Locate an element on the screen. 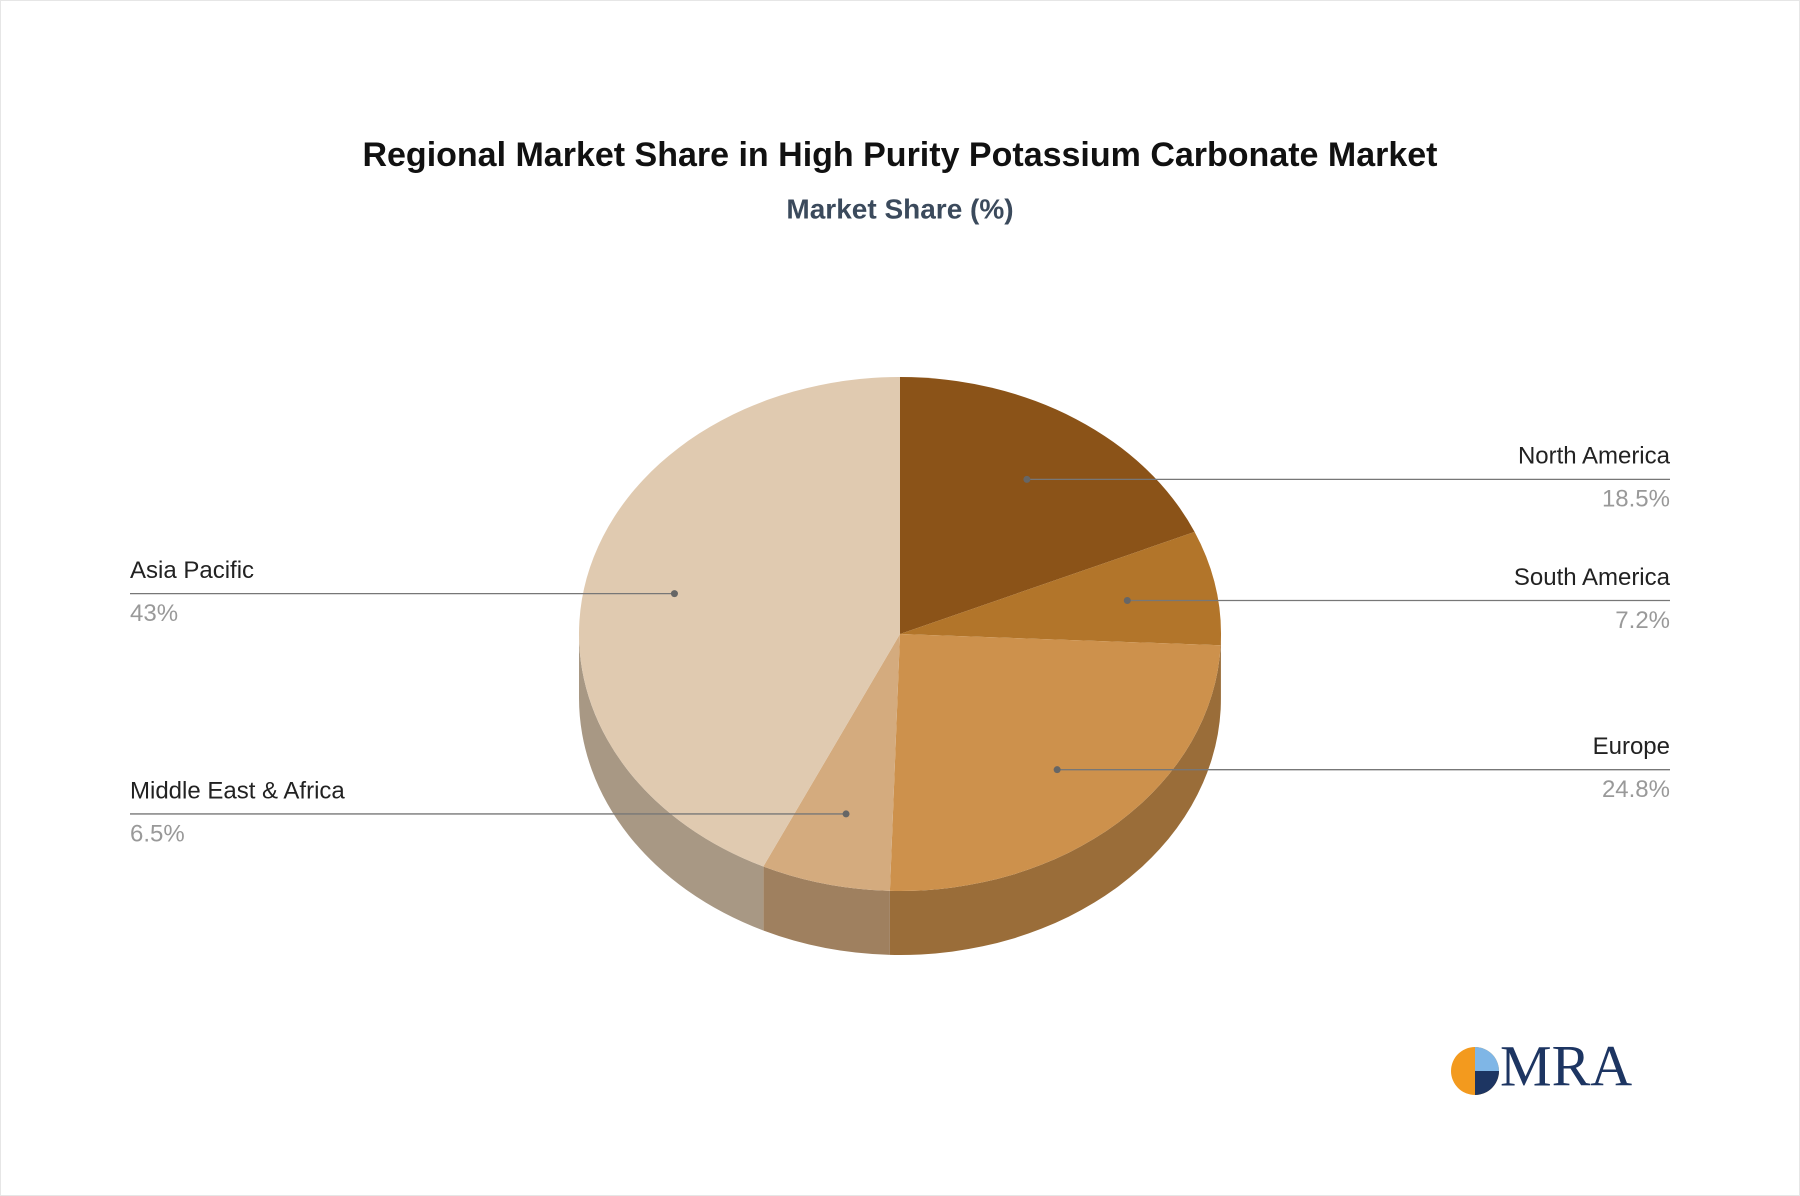 Image resolution: width=1800 pixels, height=1196 pixels. slice-value-label: 18.5% is located at coordinates (1636, 499).